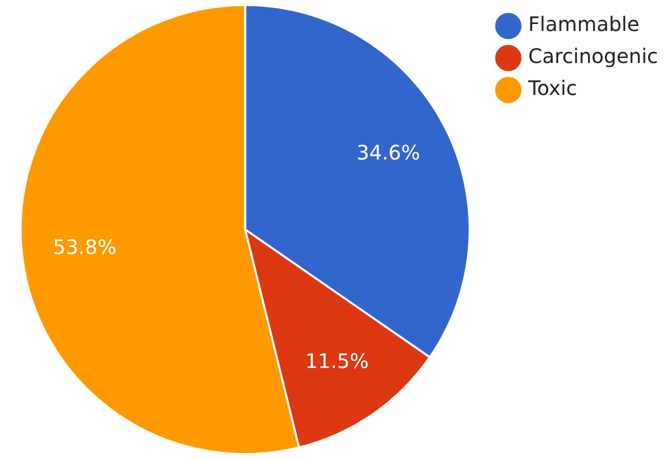  Describe the element at coordinates (337, 360) in the screenshot. I see `data-label: 11.5%` at that location.